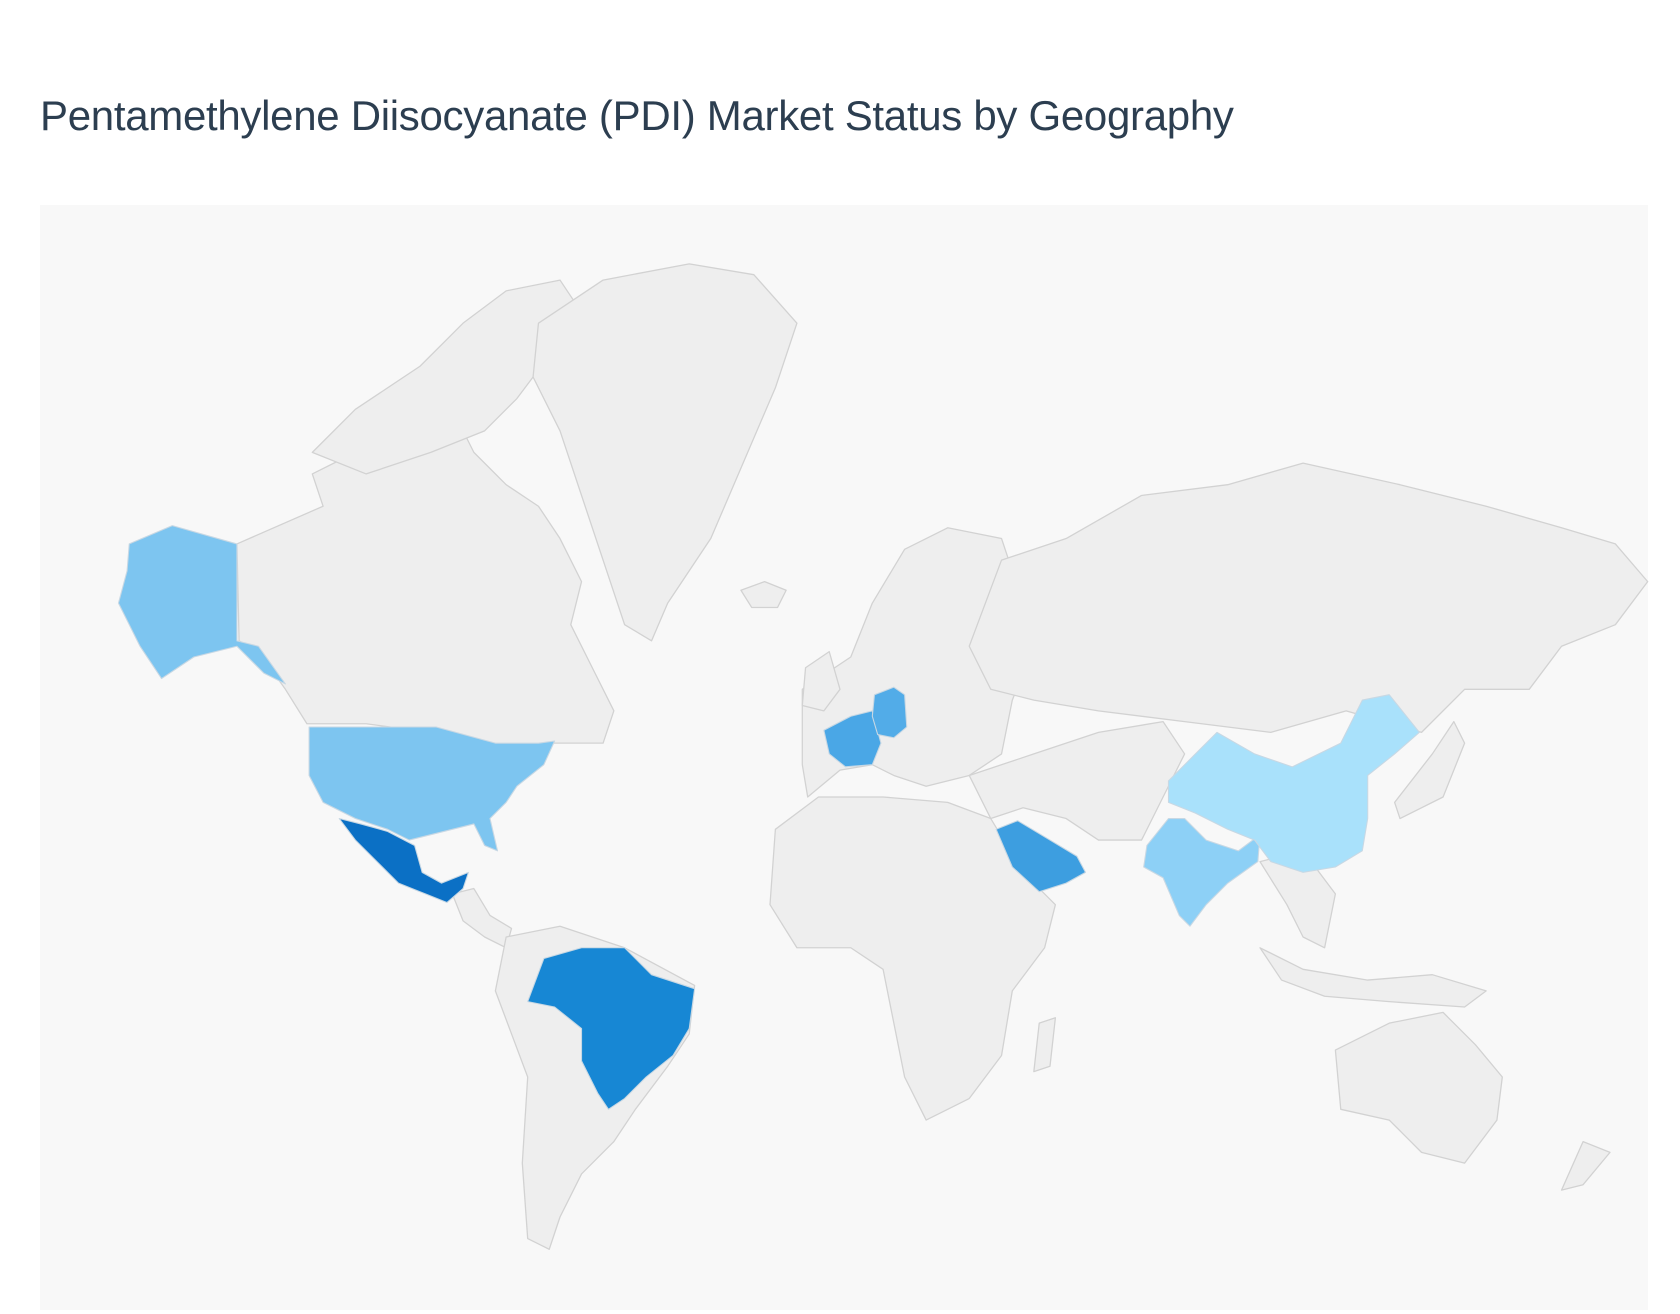 The image size is (1680, 1314). Describe the element at coordinates (821, 681) in the screenshot. I see `region-uk` at that location.